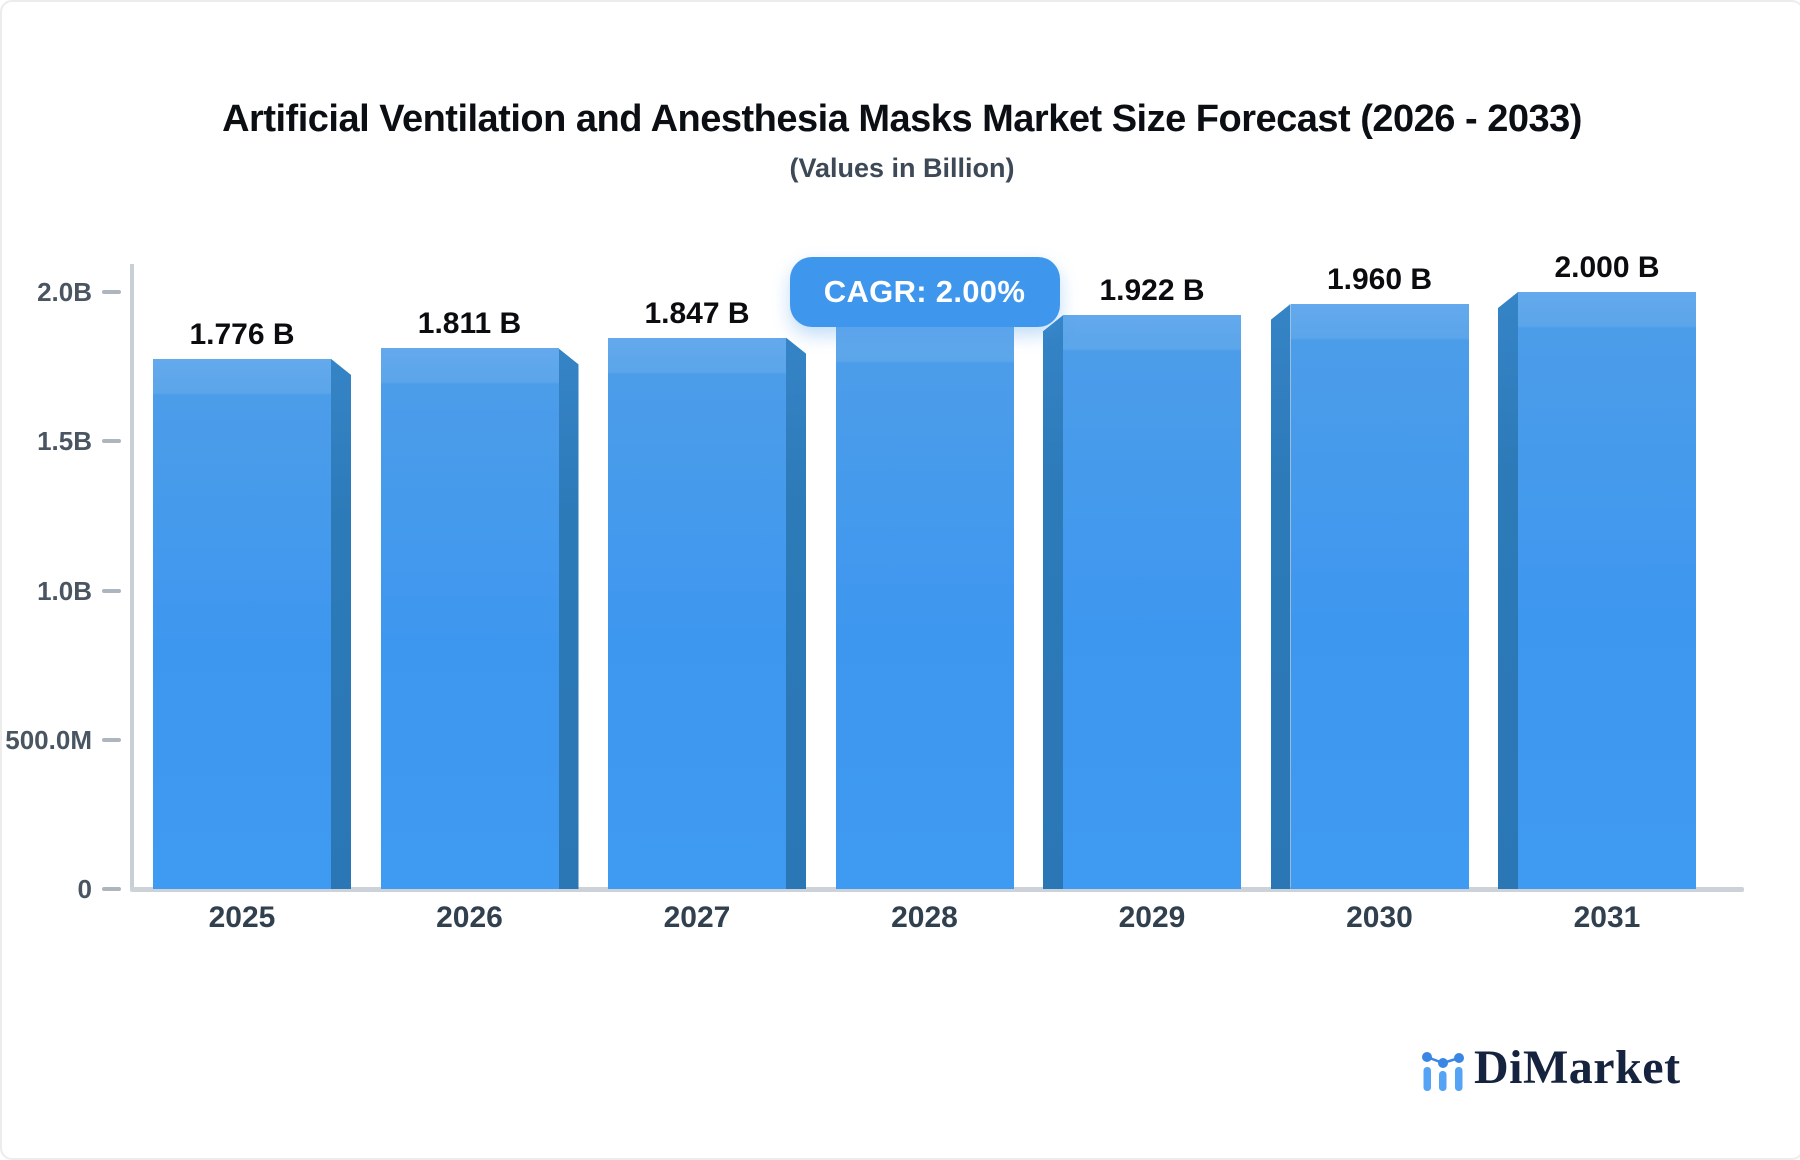 This screenshot has height=1160, width=1800. Describe the element at coordinates (1607, 267) in the screenshot. I see `bar-value-label: 2.000 B` at that location.